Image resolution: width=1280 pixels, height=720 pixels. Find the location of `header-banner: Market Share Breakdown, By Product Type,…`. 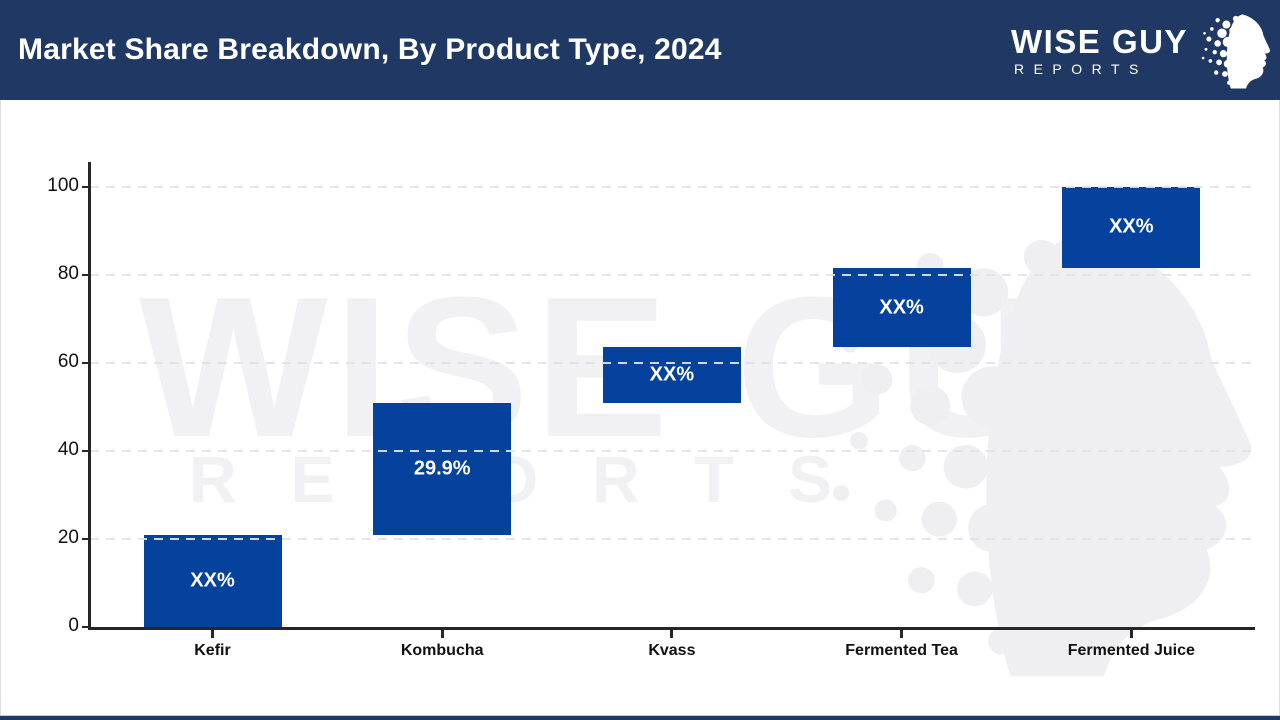

header-banner: Market Share Breakdown, By Product Type,… is located at coordinates (640, 50).